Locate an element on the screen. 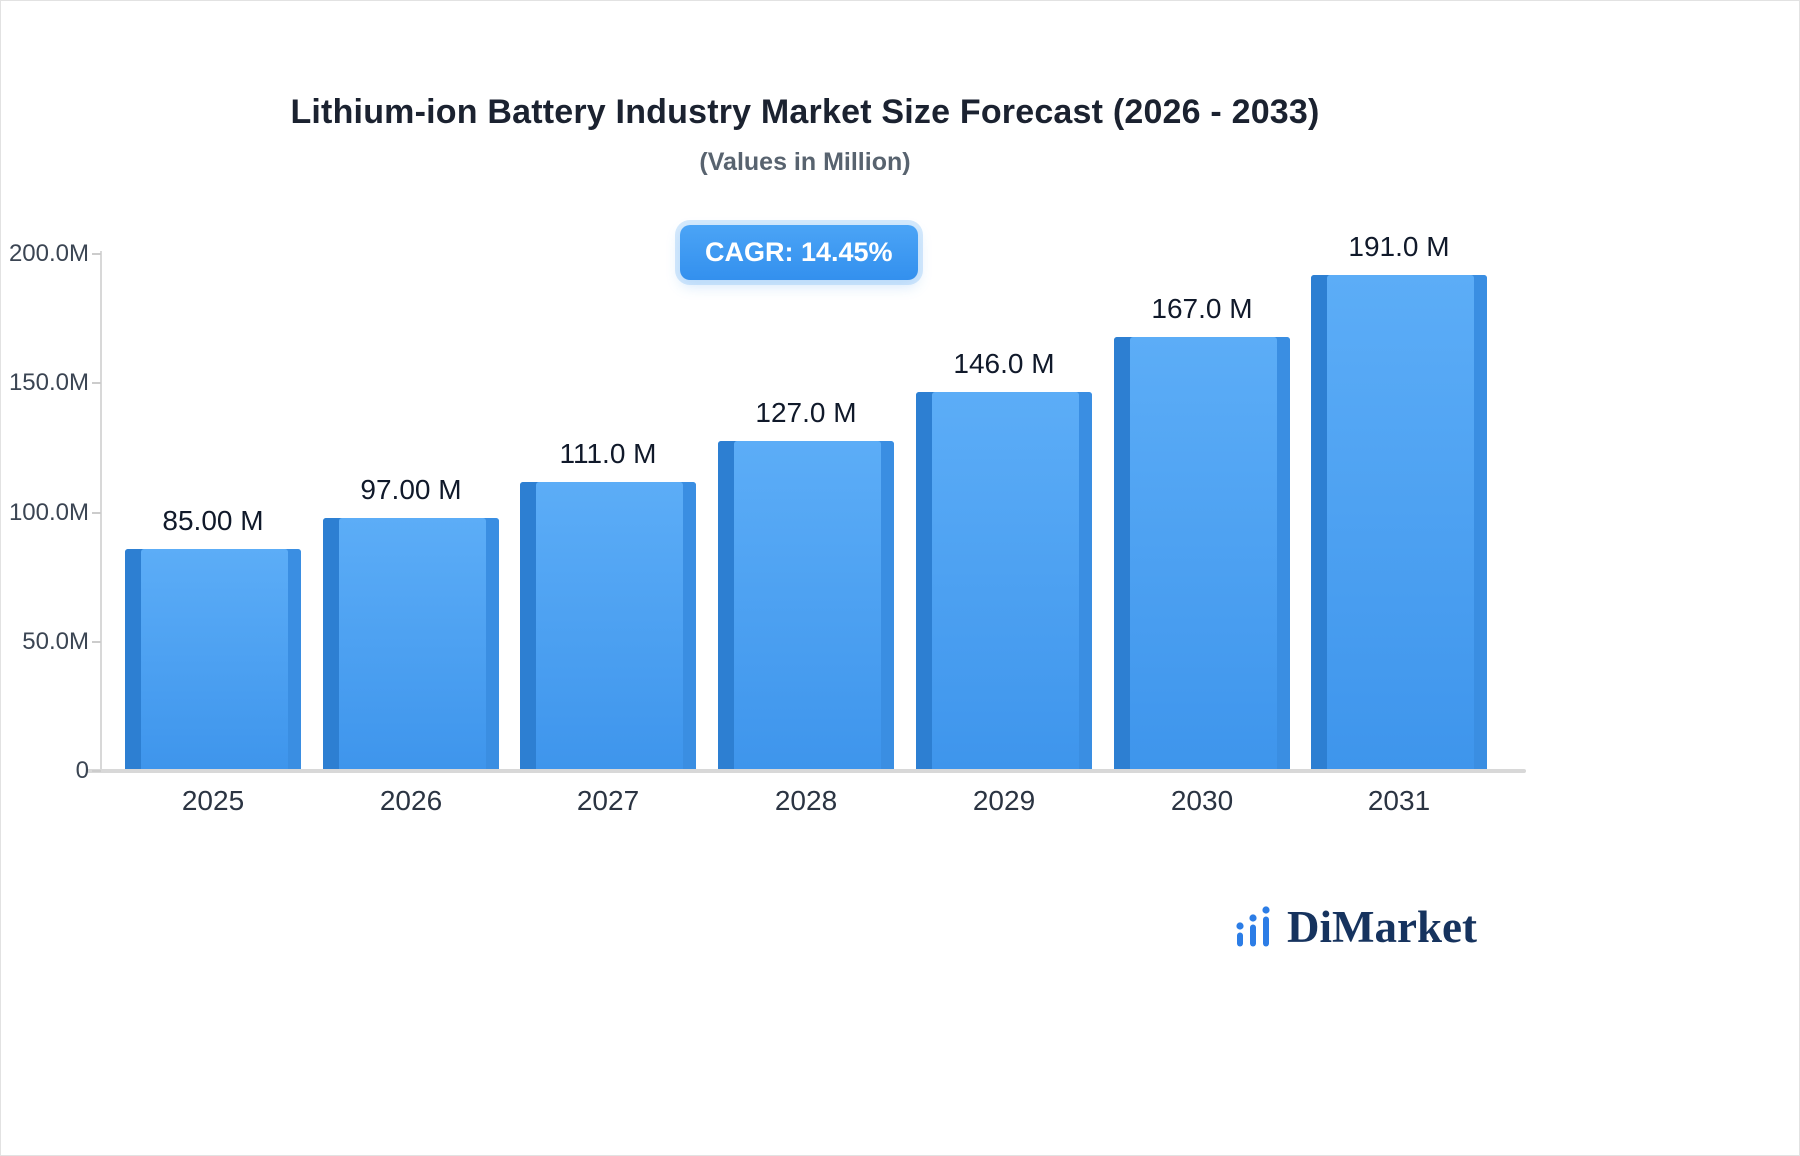 This screenshot has width=1800, height=1156. y-axis-label: 200.0M is located at coordinates (48, 253).